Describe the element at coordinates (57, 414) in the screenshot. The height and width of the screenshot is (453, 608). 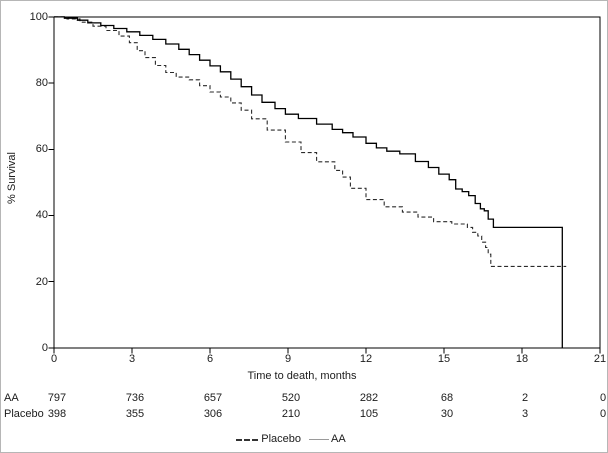
I see `at-risk-count-placebo: 398` at that location.